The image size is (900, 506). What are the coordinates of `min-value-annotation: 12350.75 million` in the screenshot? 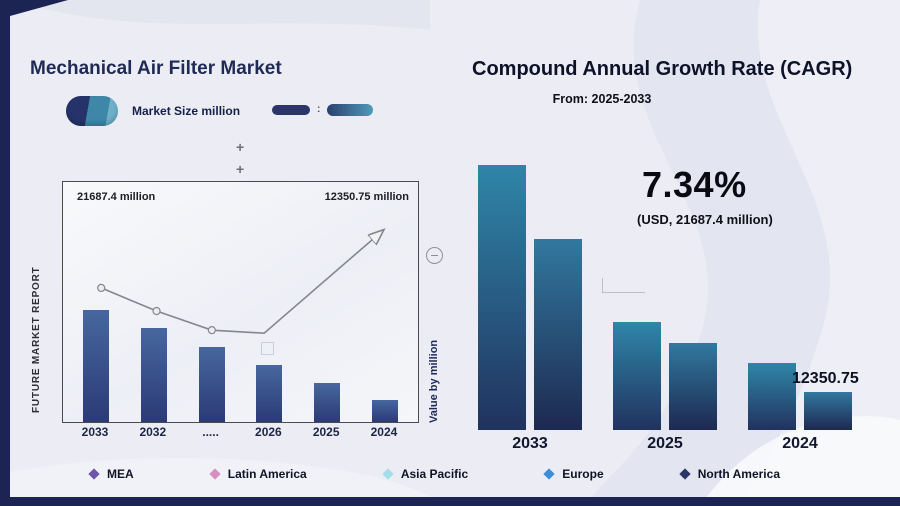 It's located at (366, 197).